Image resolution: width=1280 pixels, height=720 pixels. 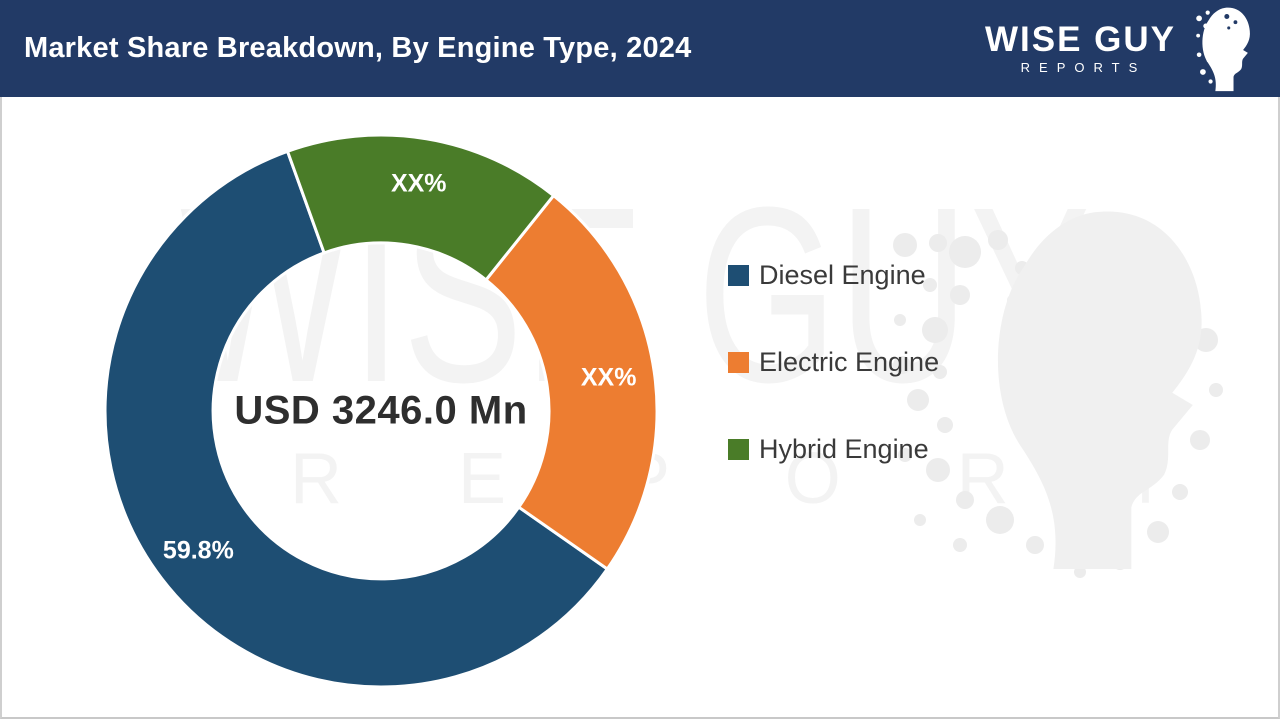 What do you see at coordinates (381, 410) in the screenshot?
I see `chart-center-value: USD 3246.0 Mn` at bounding box center [381, 410].